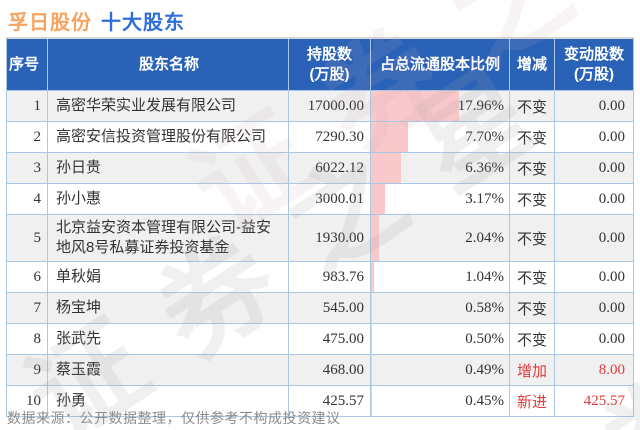 This screenshot has height=430, width=640. I want to click on row-index: 8, so click(27, 339).